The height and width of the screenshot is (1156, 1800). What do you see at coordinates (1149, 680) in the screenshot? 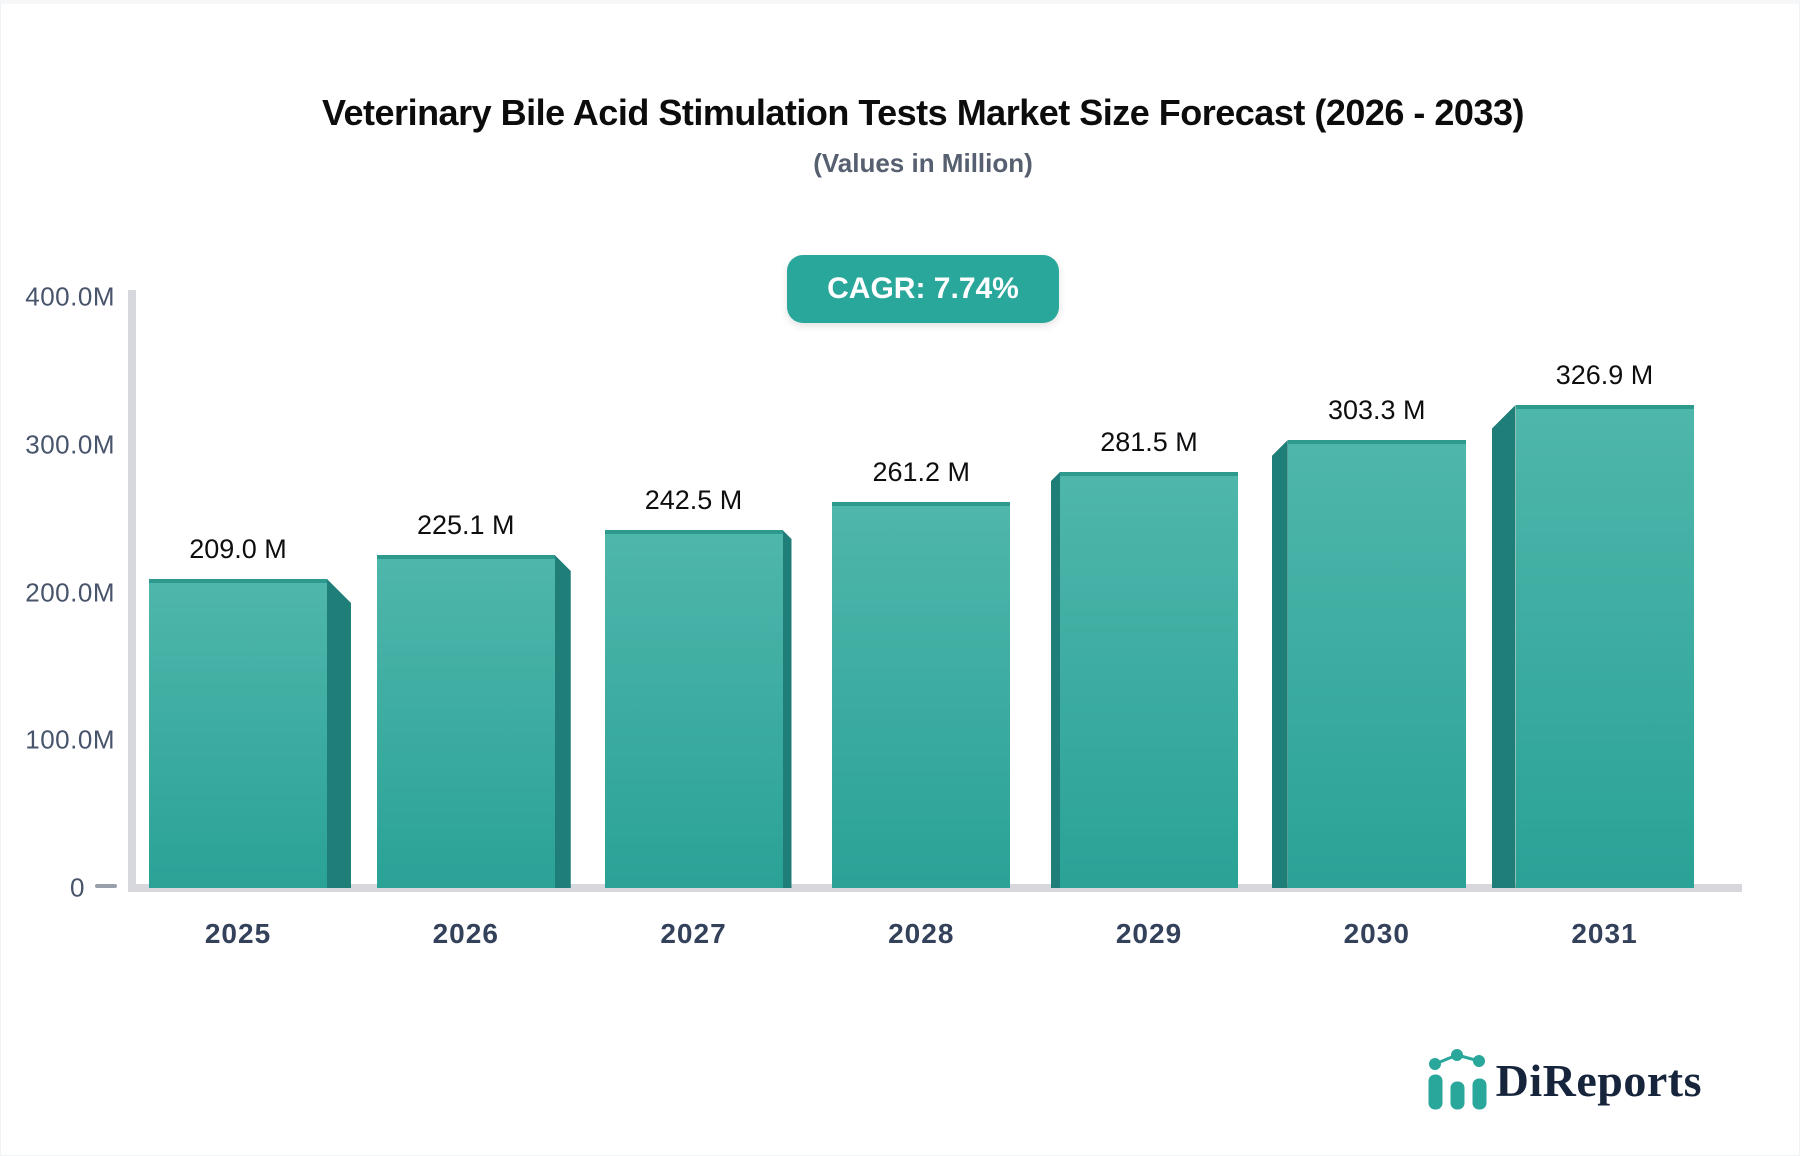
I see `bar-2029` at bounding box center [1149, 680].